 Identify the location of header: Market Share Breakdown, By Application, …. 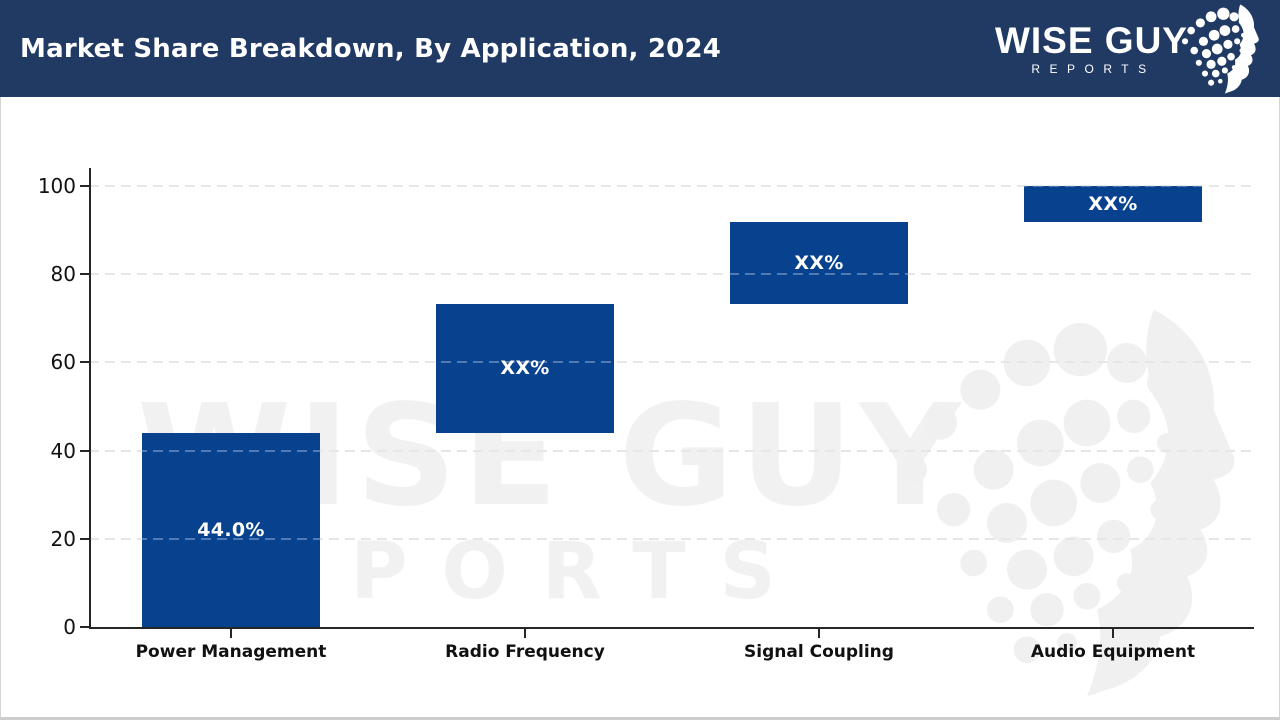
(640, 48).